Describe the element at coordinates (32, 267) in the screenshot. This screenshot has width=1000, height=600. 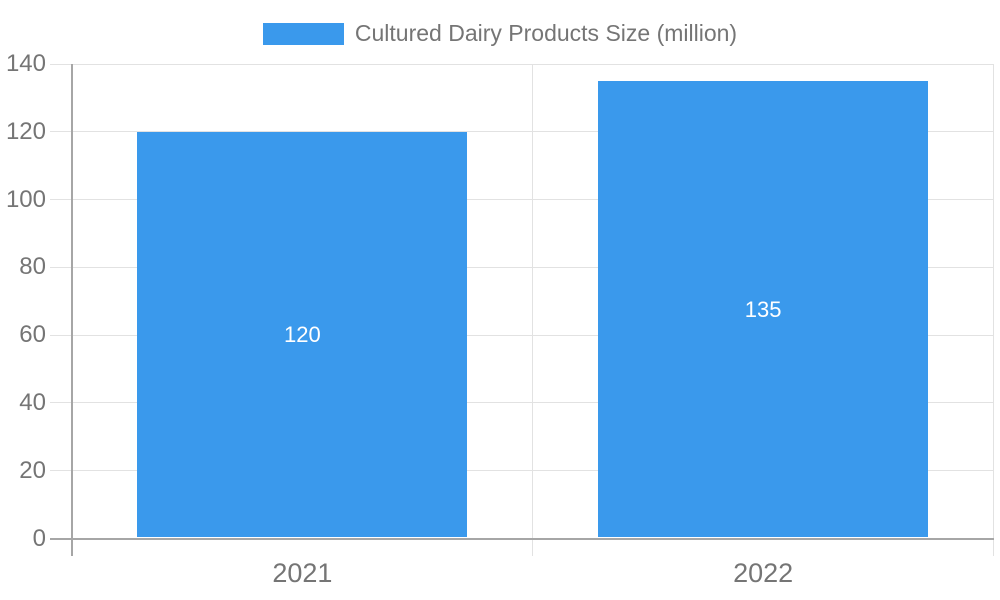
I see `y-axis-tick-label: 80` at that location.